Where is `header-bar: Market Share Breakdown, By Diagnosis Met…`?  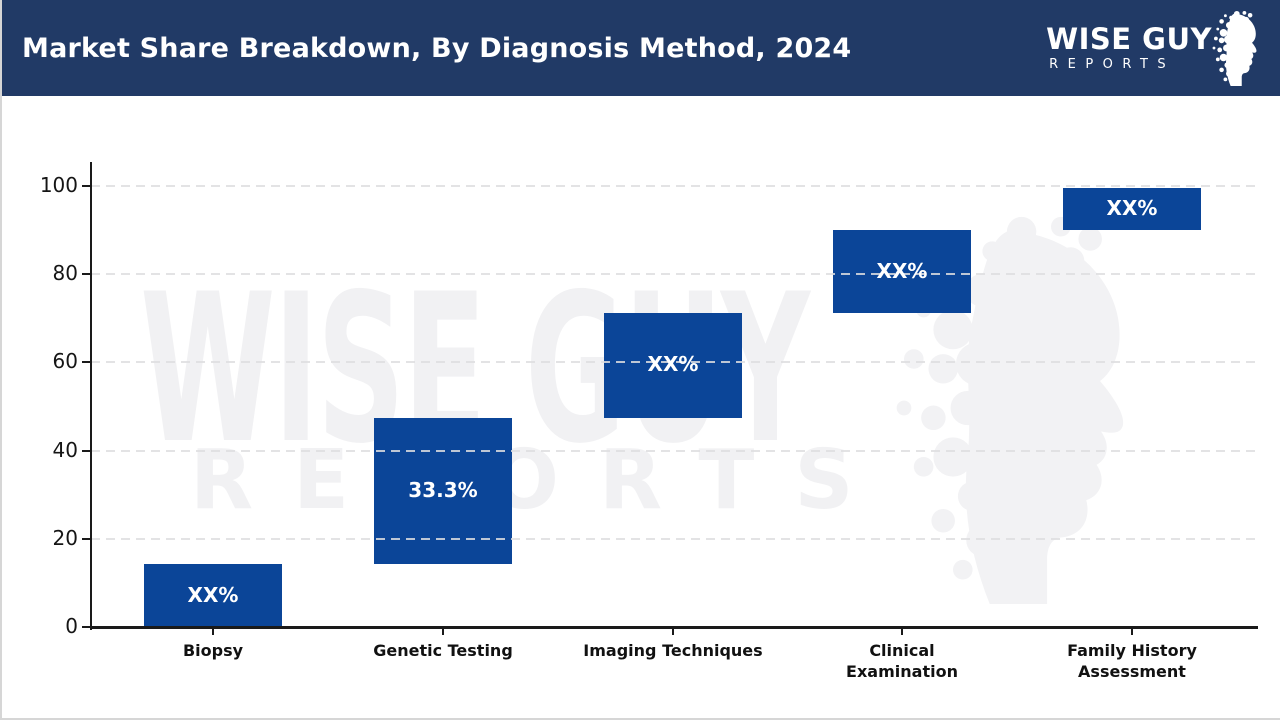
header-bar: Market Share Breakdown, By Diagnosis Met… is located at coordinates (641, 48).